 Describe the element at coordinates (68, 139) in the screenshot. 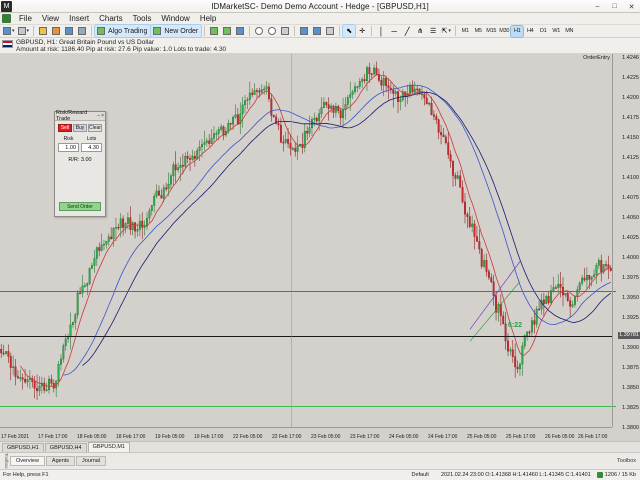

I see `risk-field-label: Risk` at that location.